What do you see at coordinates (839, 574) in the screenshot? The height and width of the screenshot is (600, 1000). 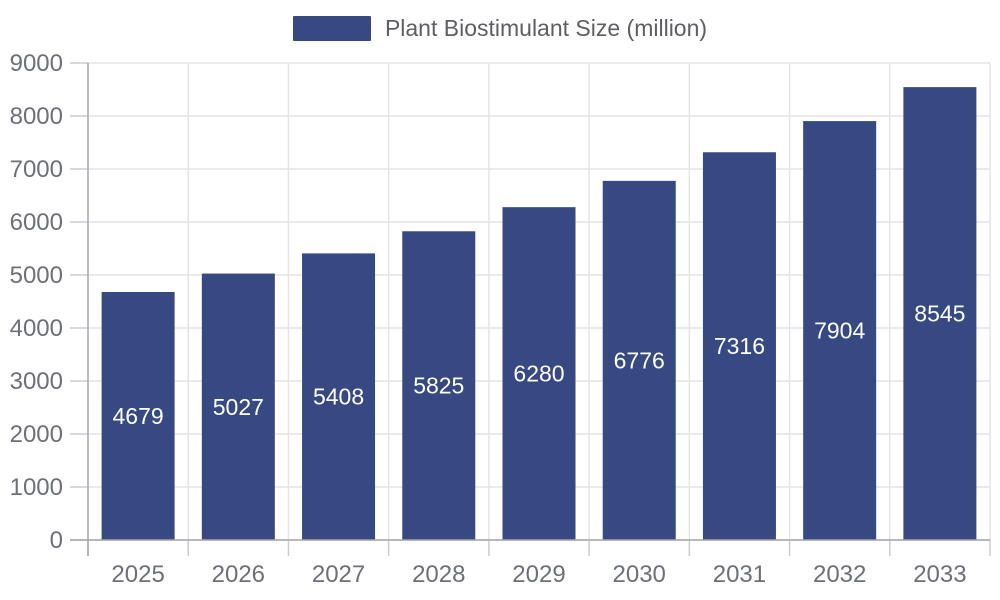 I see `x-axis-label: 2032` at bounding box center [839, 574].